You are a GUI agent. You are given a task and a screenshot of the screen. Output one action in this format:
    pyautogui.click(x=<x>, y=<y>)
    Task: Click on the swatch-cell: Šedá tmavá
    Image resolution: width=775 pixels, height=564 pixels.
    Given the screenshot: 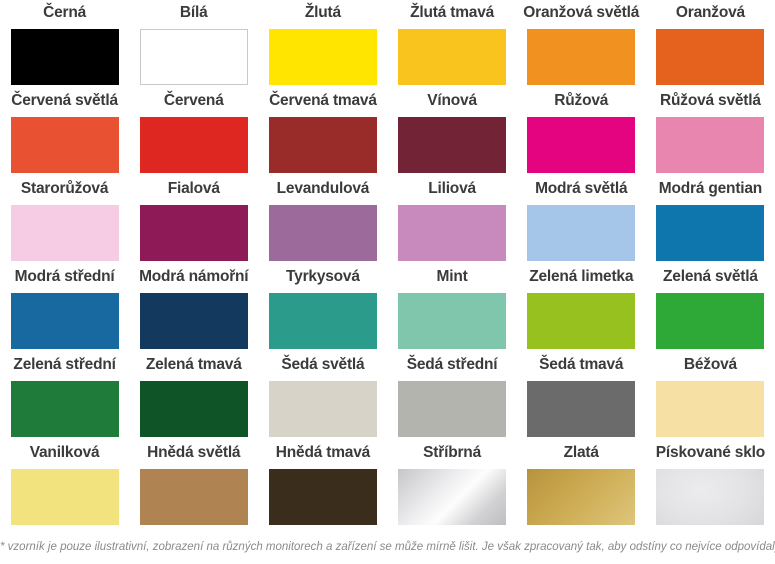 What is the action you would take?
    pyautogui.click(x=581, y=397)
    